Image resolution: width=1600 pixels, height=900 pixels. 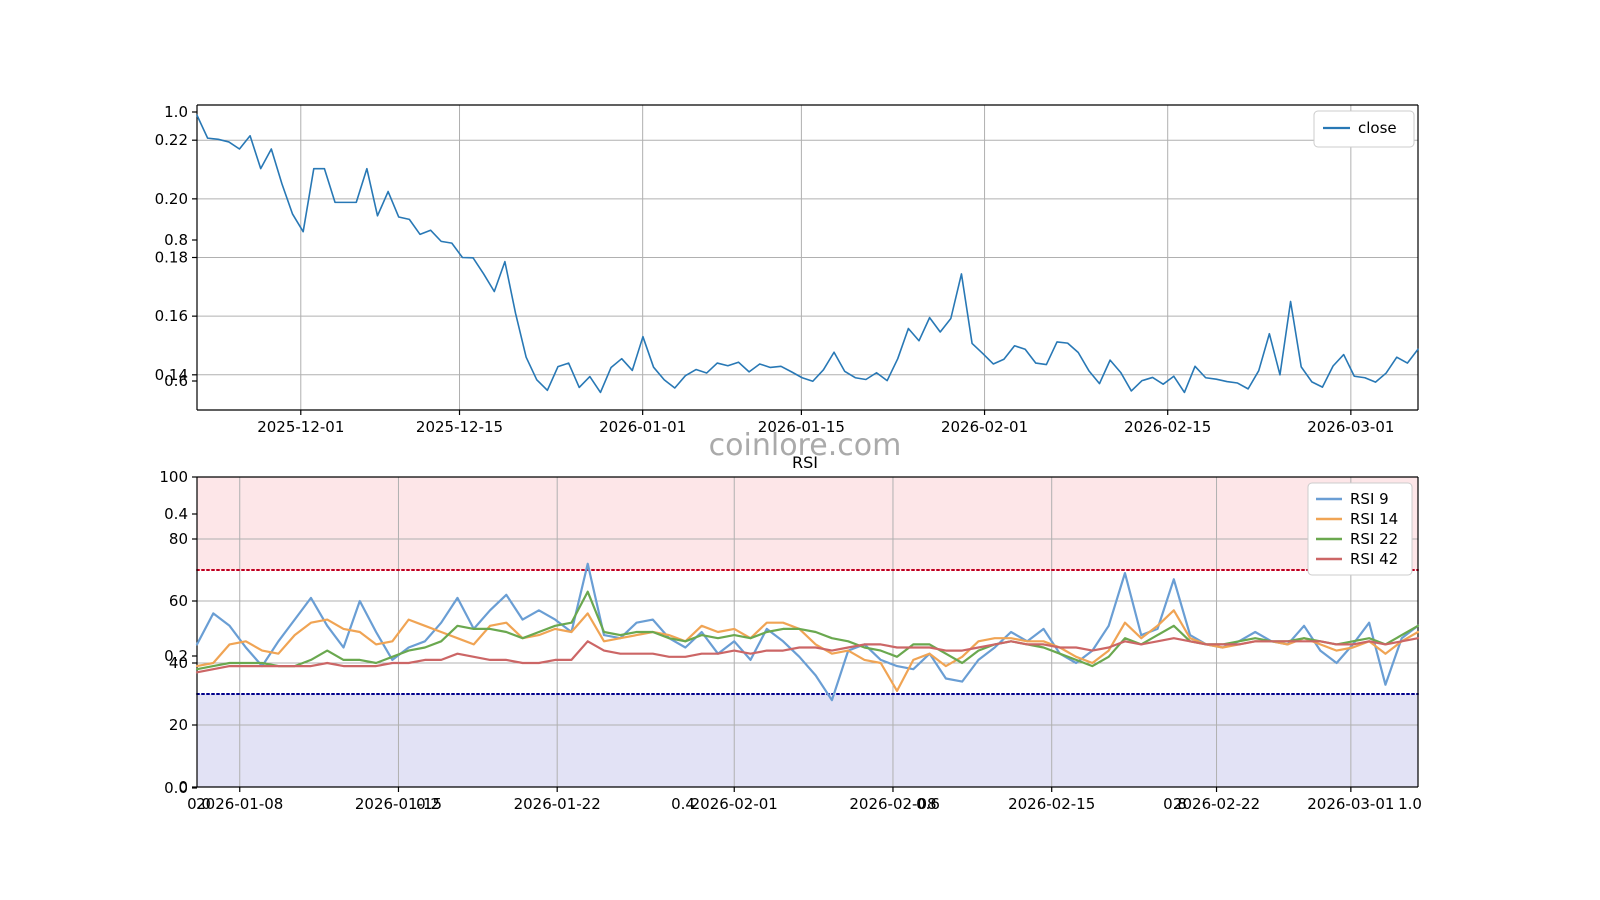 What do you see at coordinates (1374, 539) in the screenshot?
I see `rsi-legend-label: RSI 22` at bounding box center [1374, 539].